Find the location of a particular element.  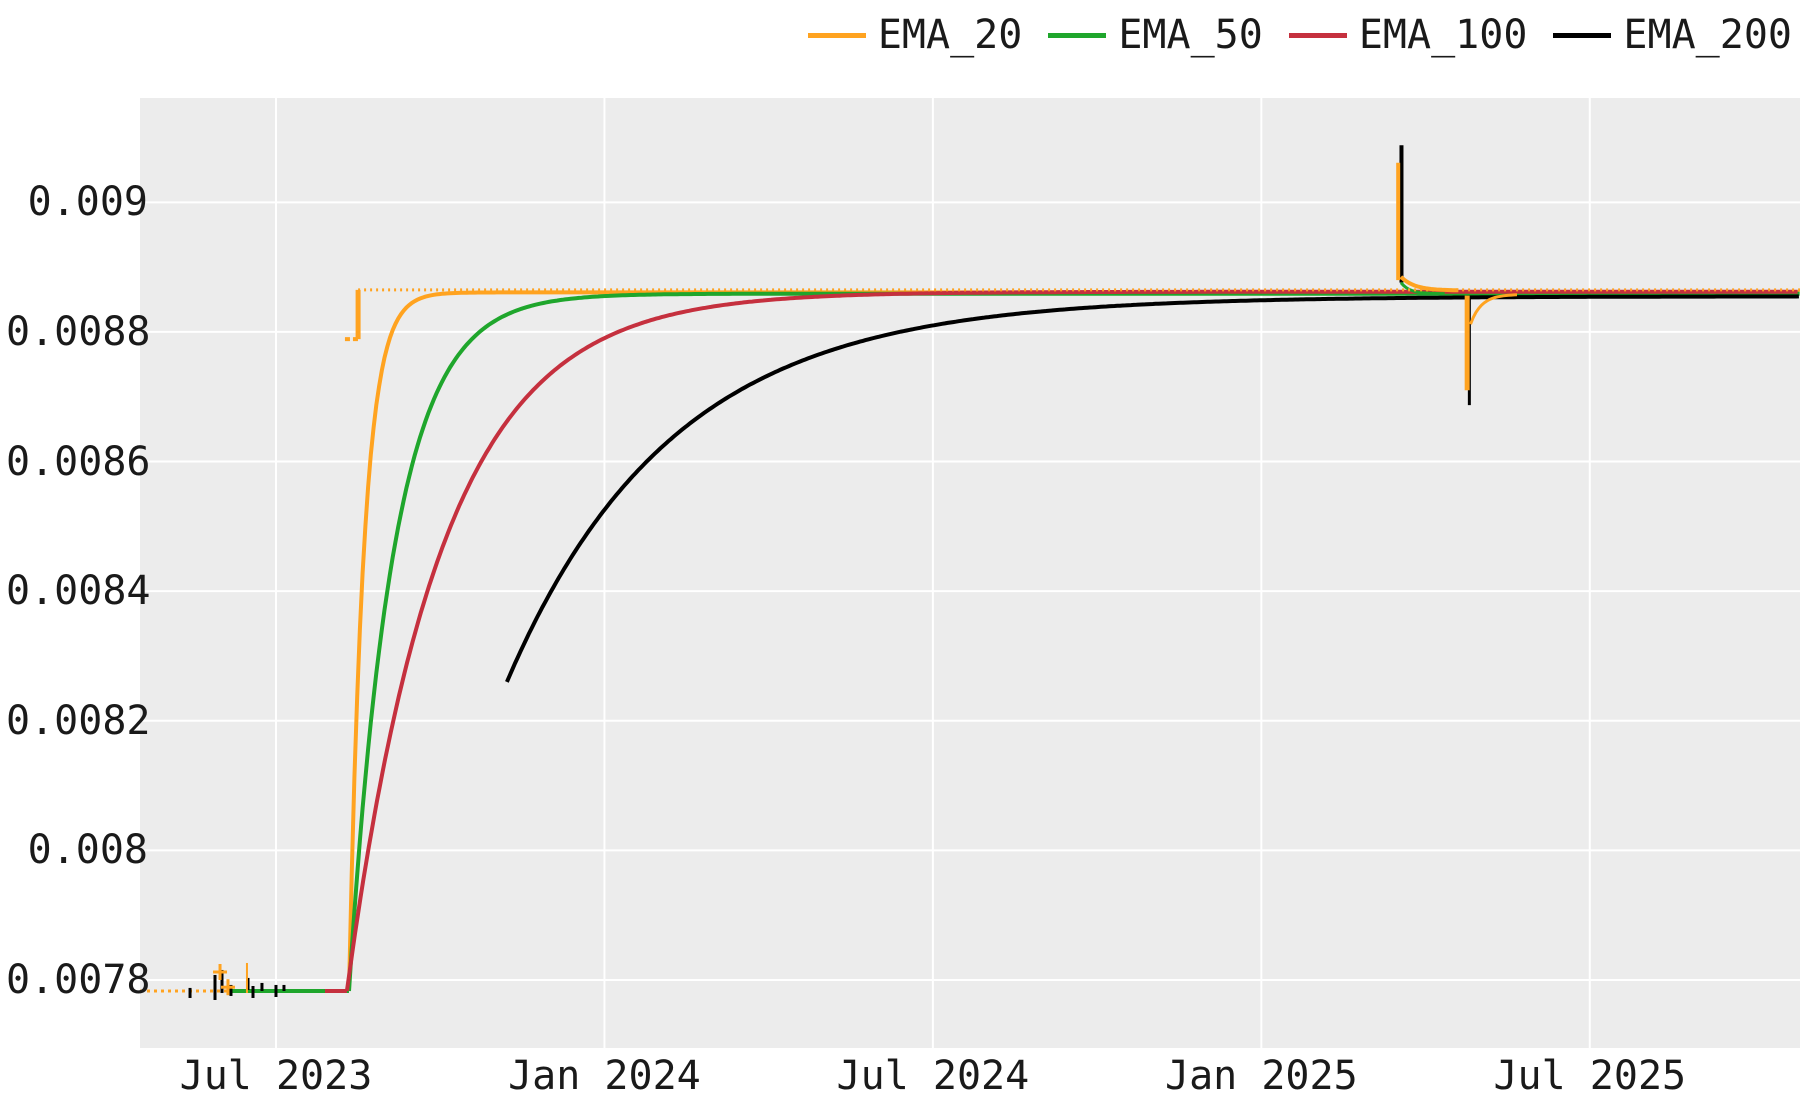

legend-item-ema_200: EMA_200 is located at coordinates (1672, 35).